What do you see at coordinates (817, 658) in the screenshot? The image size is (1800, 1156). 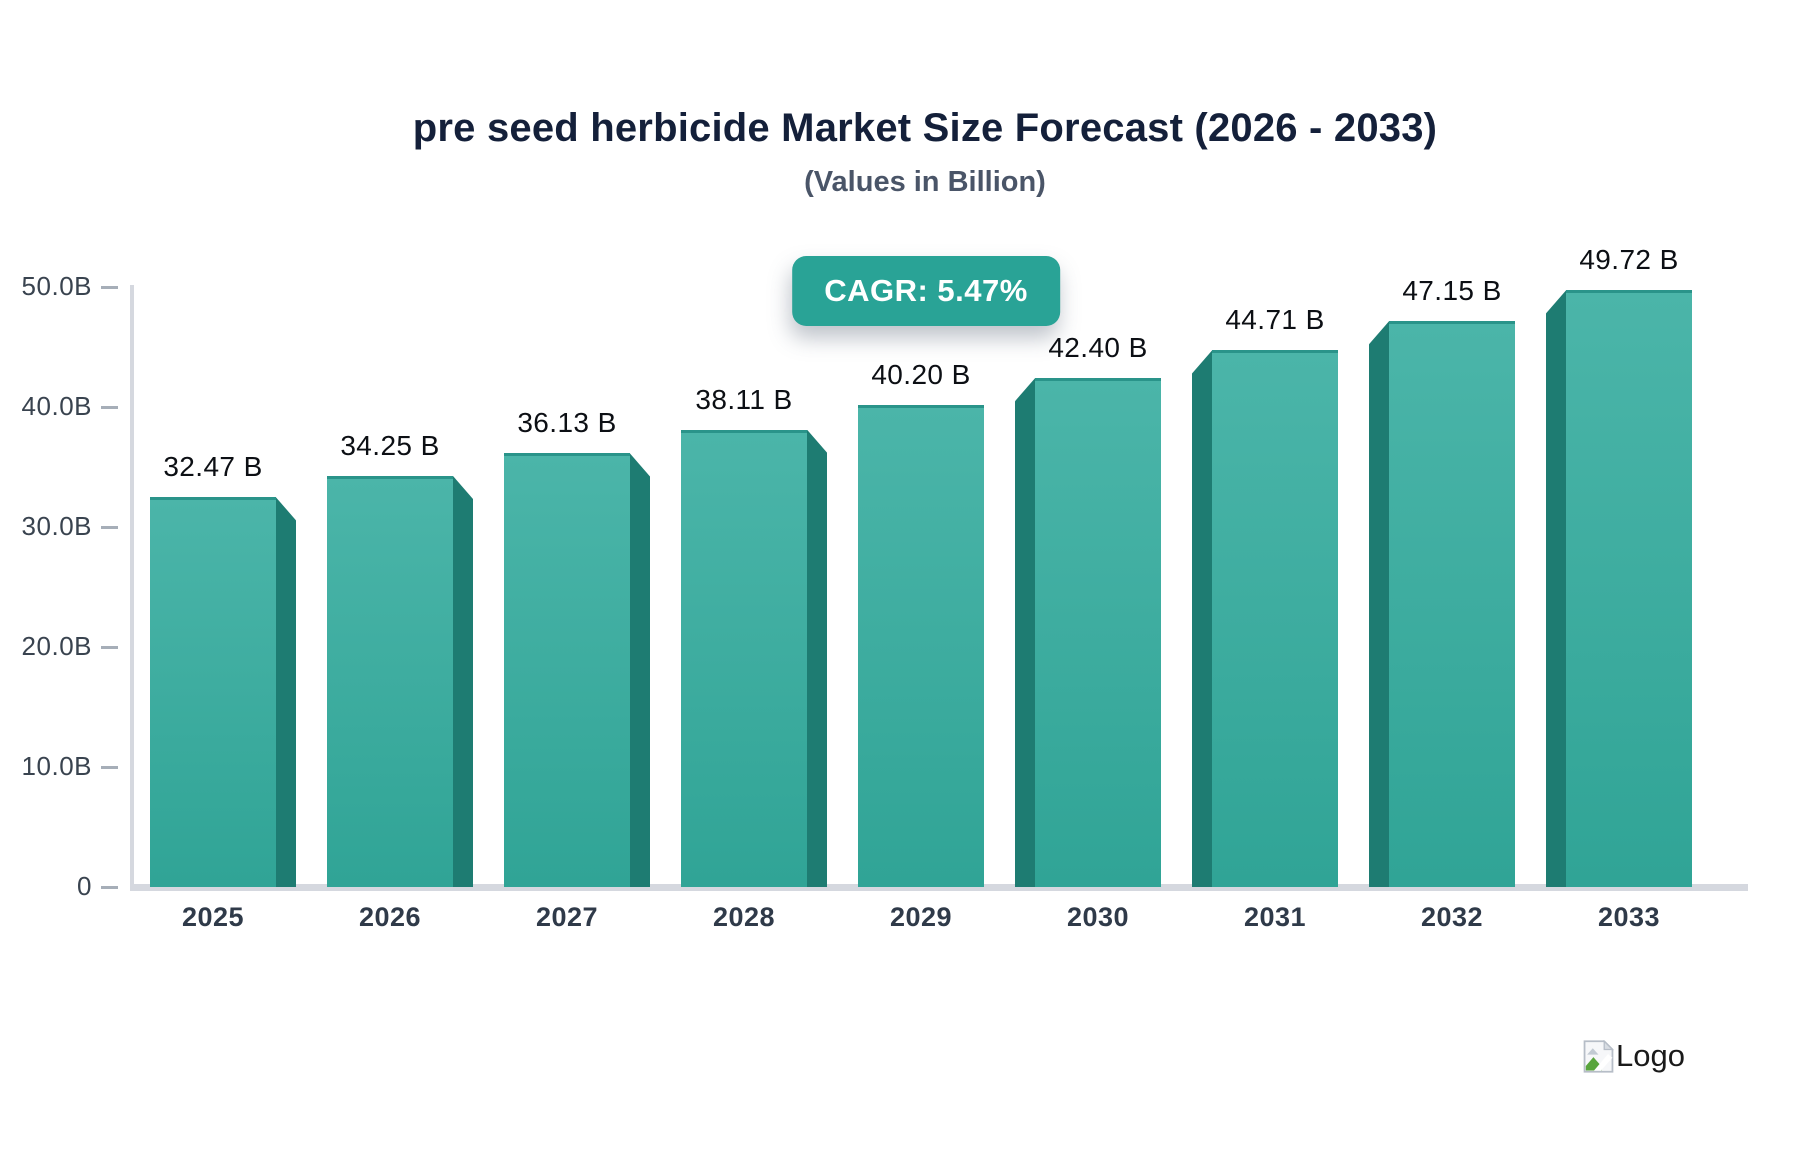 I see `bar-side-2028` at bounding box center [817, 658].